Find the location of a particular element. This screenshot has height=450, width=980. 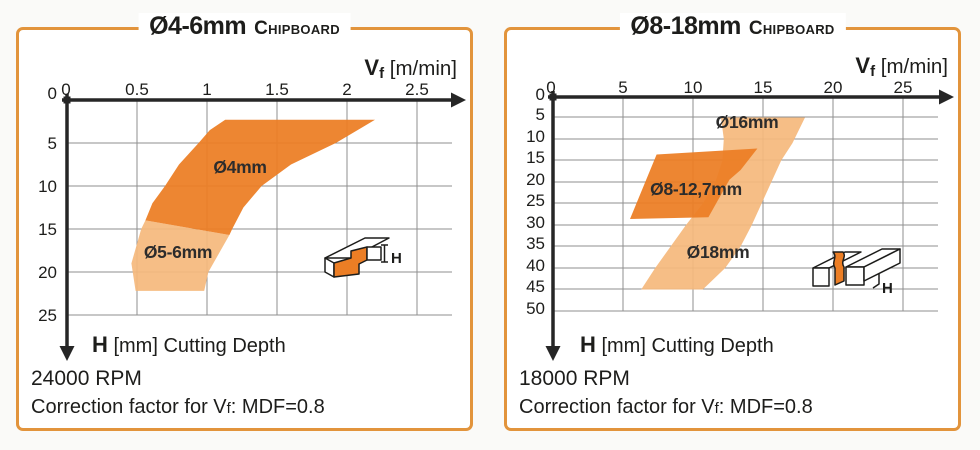

x-tick-labels: 0 5 10 15 20 25 is located at coordinates (729, 87).